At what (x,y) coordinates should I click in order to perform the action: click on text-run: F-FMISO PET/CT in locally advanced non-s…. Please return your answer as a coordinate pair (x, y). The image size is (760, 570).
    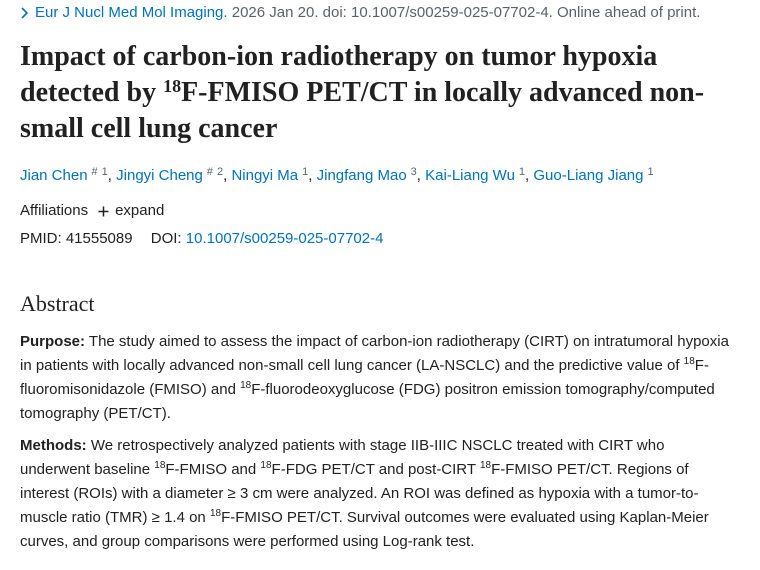
    Looking at the image, I should click on (362, 110).